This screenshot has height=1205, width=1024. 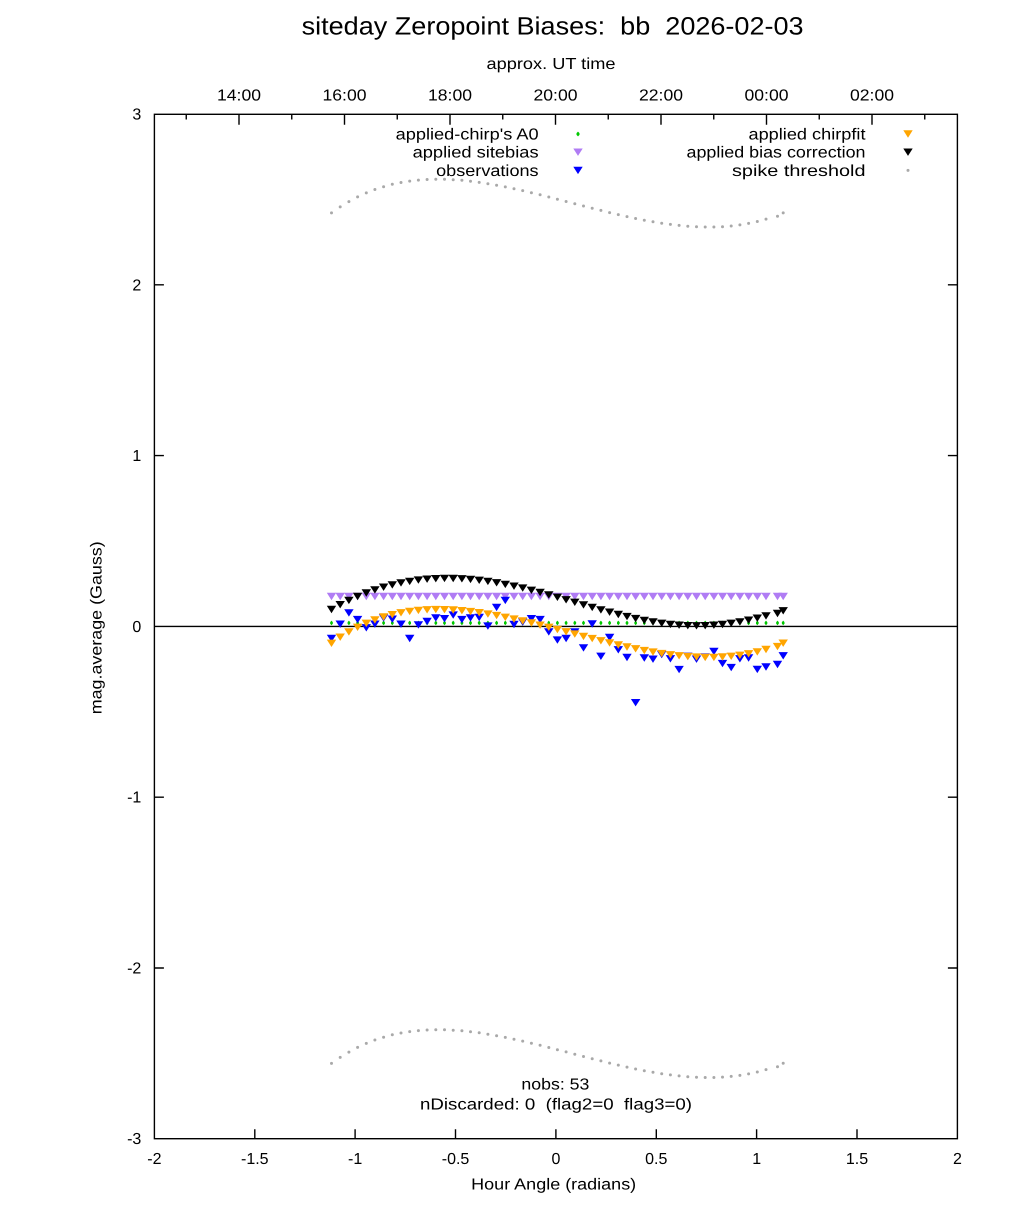 What do you see at coordinates (767, 96) in the screenshot?
I see `svg-text: 00:00` at bounding box center [767, 96].